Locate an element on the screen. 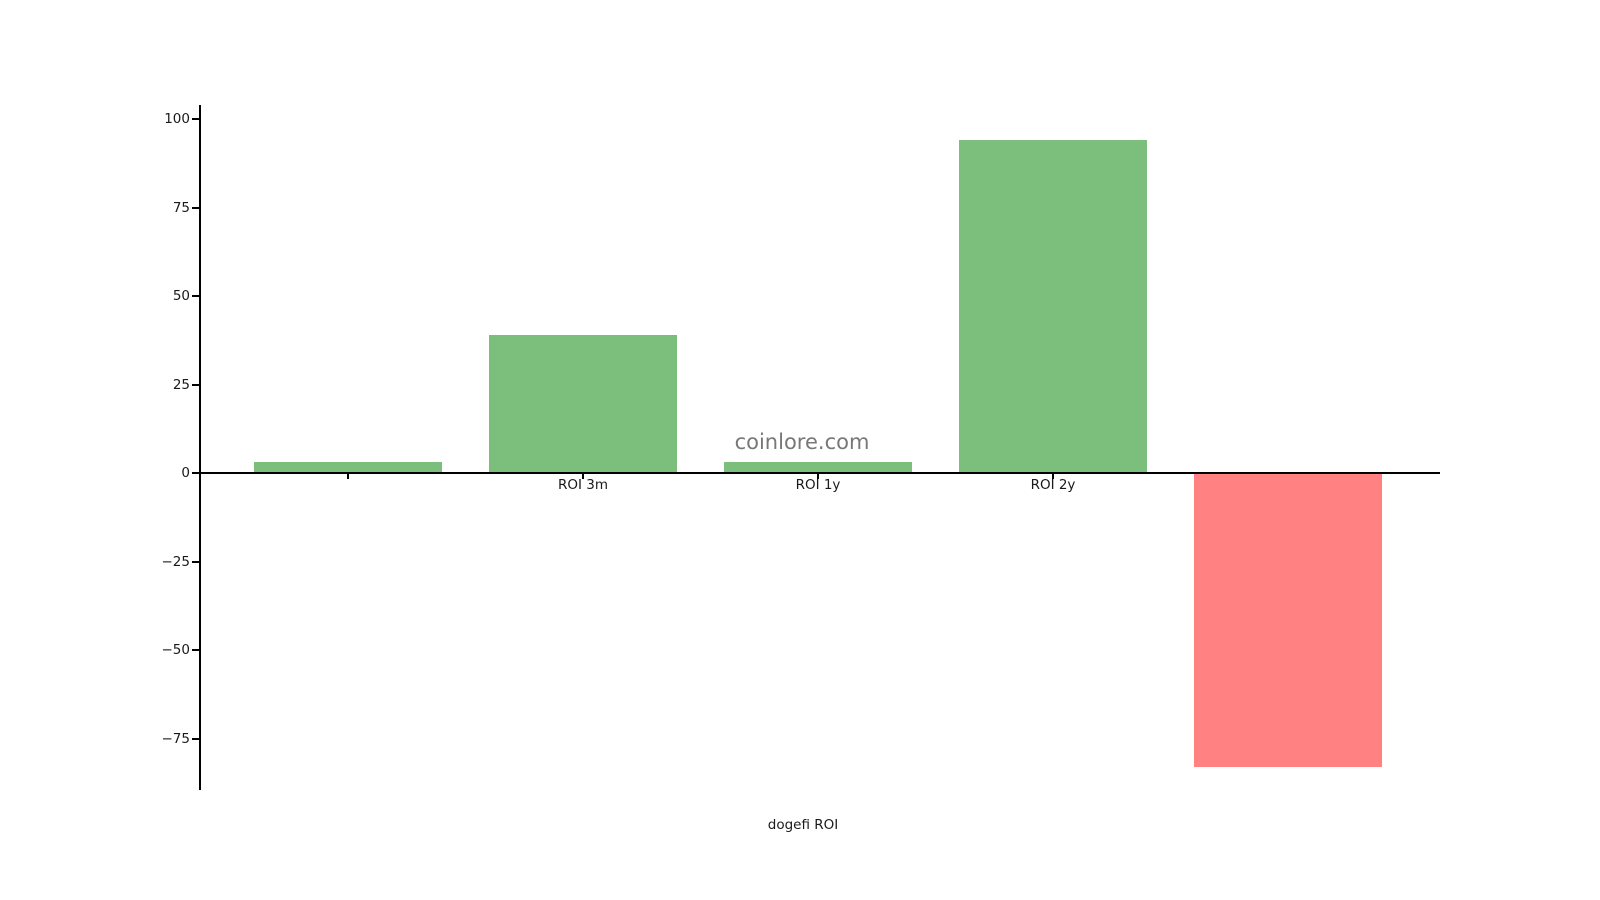  x-tick-label: ROI 1y is located at coordinates (818, 485).